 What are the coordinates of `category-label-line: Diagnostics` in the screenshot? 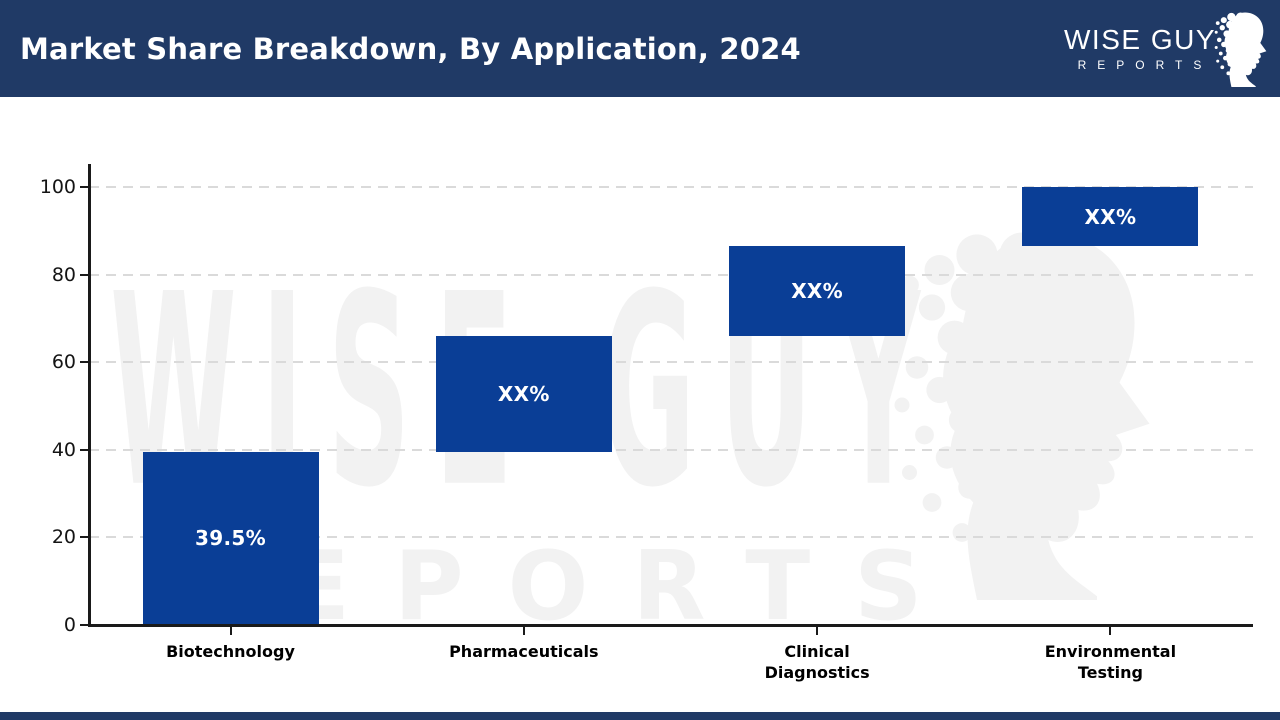 It's located at (817, 672).